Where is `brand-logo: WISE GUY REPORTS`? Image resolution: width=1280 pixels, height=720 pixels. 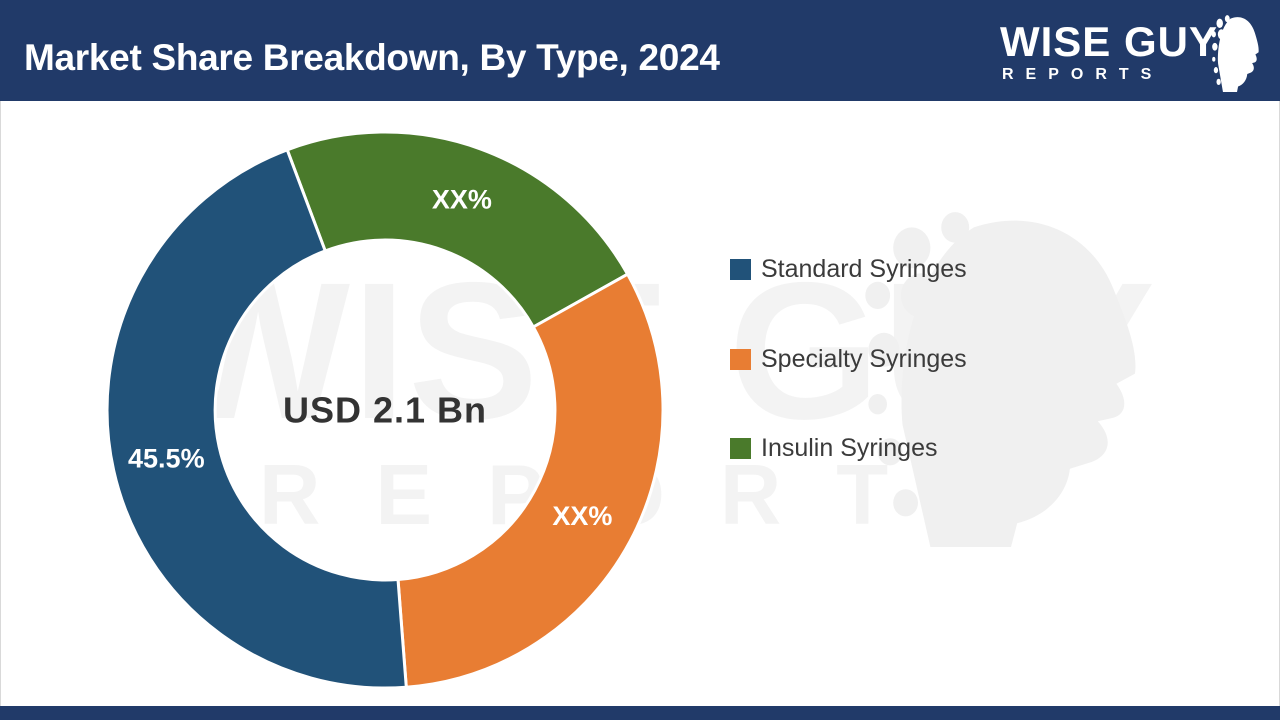 brand-logo: WISE GUY REPORTS is located at coordinates (1132, 53).